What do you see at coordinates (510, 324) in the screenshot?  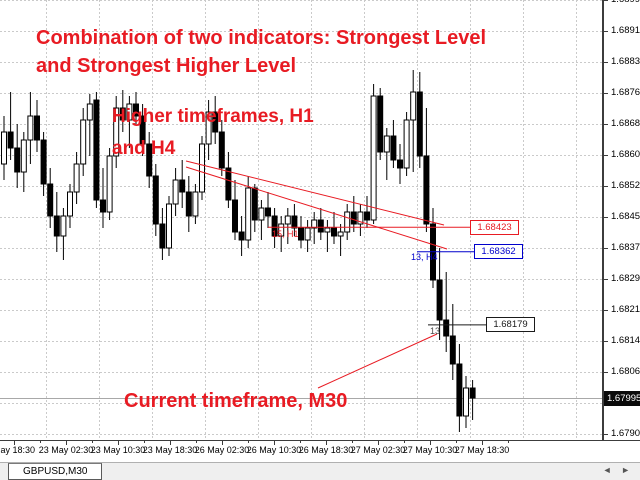 I see `level-price-label-m30: 1.68179` at bounding box center [510, 324].